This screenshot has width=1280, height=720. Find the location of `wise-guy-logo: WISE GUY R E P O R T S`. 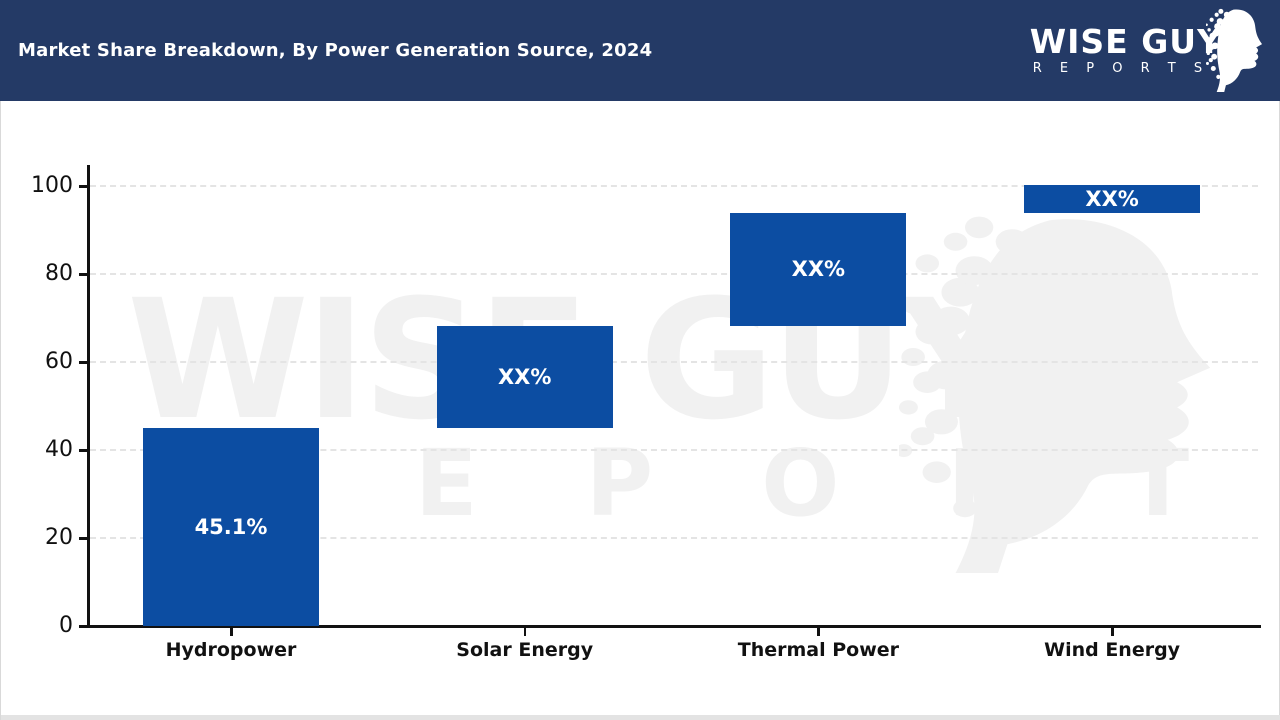

wise-guy-logo: WISE GUY R E P O R T S is located at coordinates (1148, 50).